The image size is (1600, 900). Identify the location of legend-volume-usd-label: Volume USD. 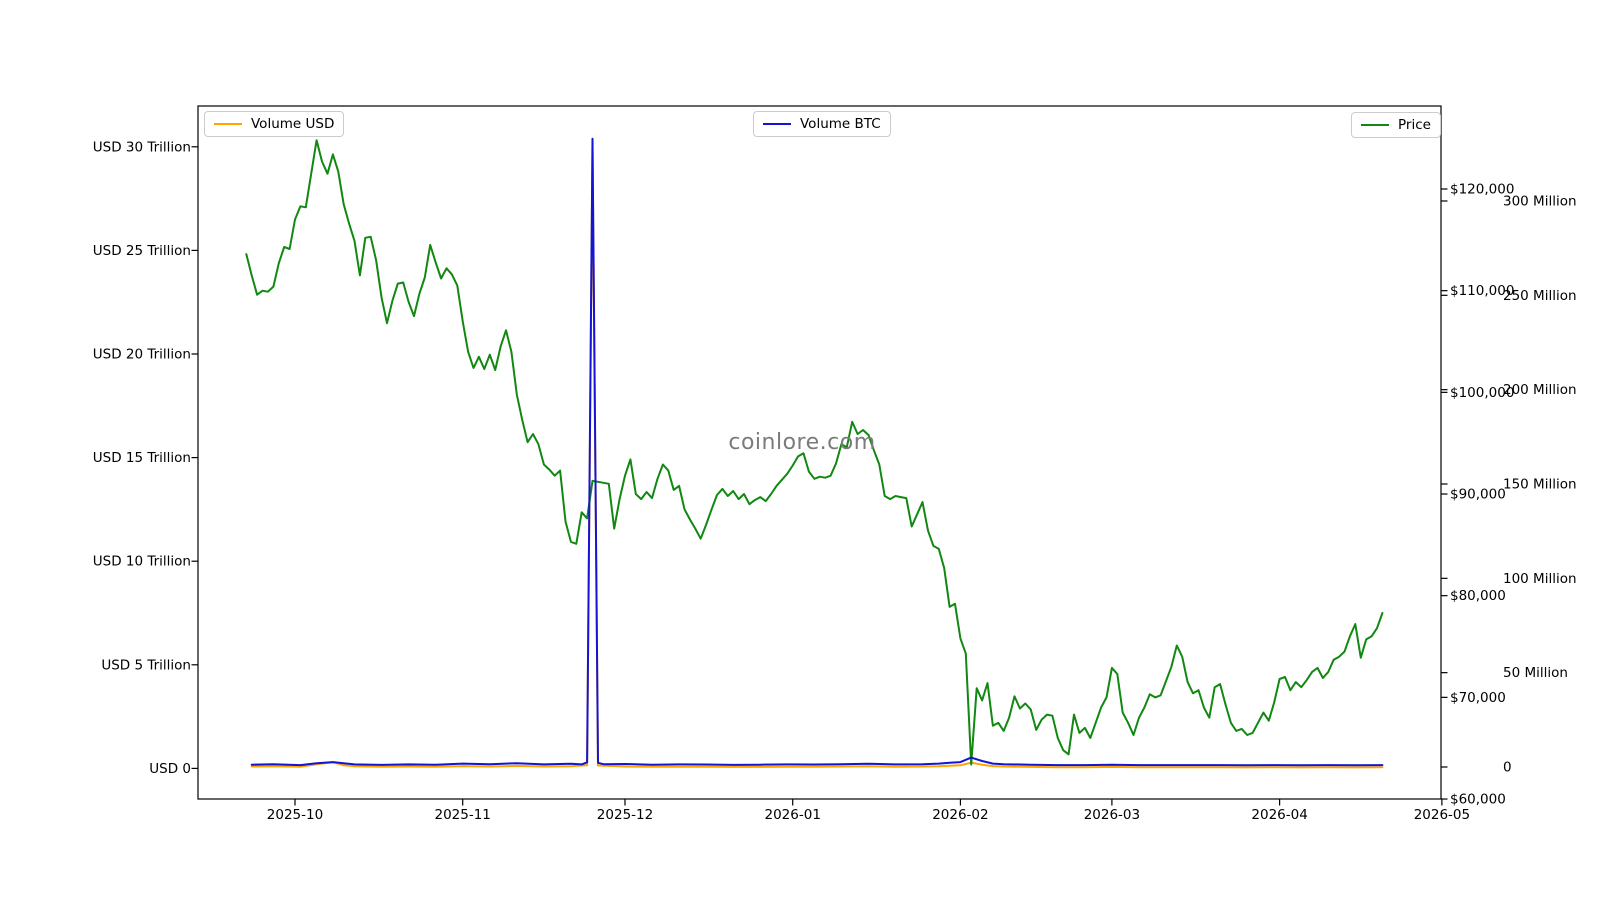
(293, 124).